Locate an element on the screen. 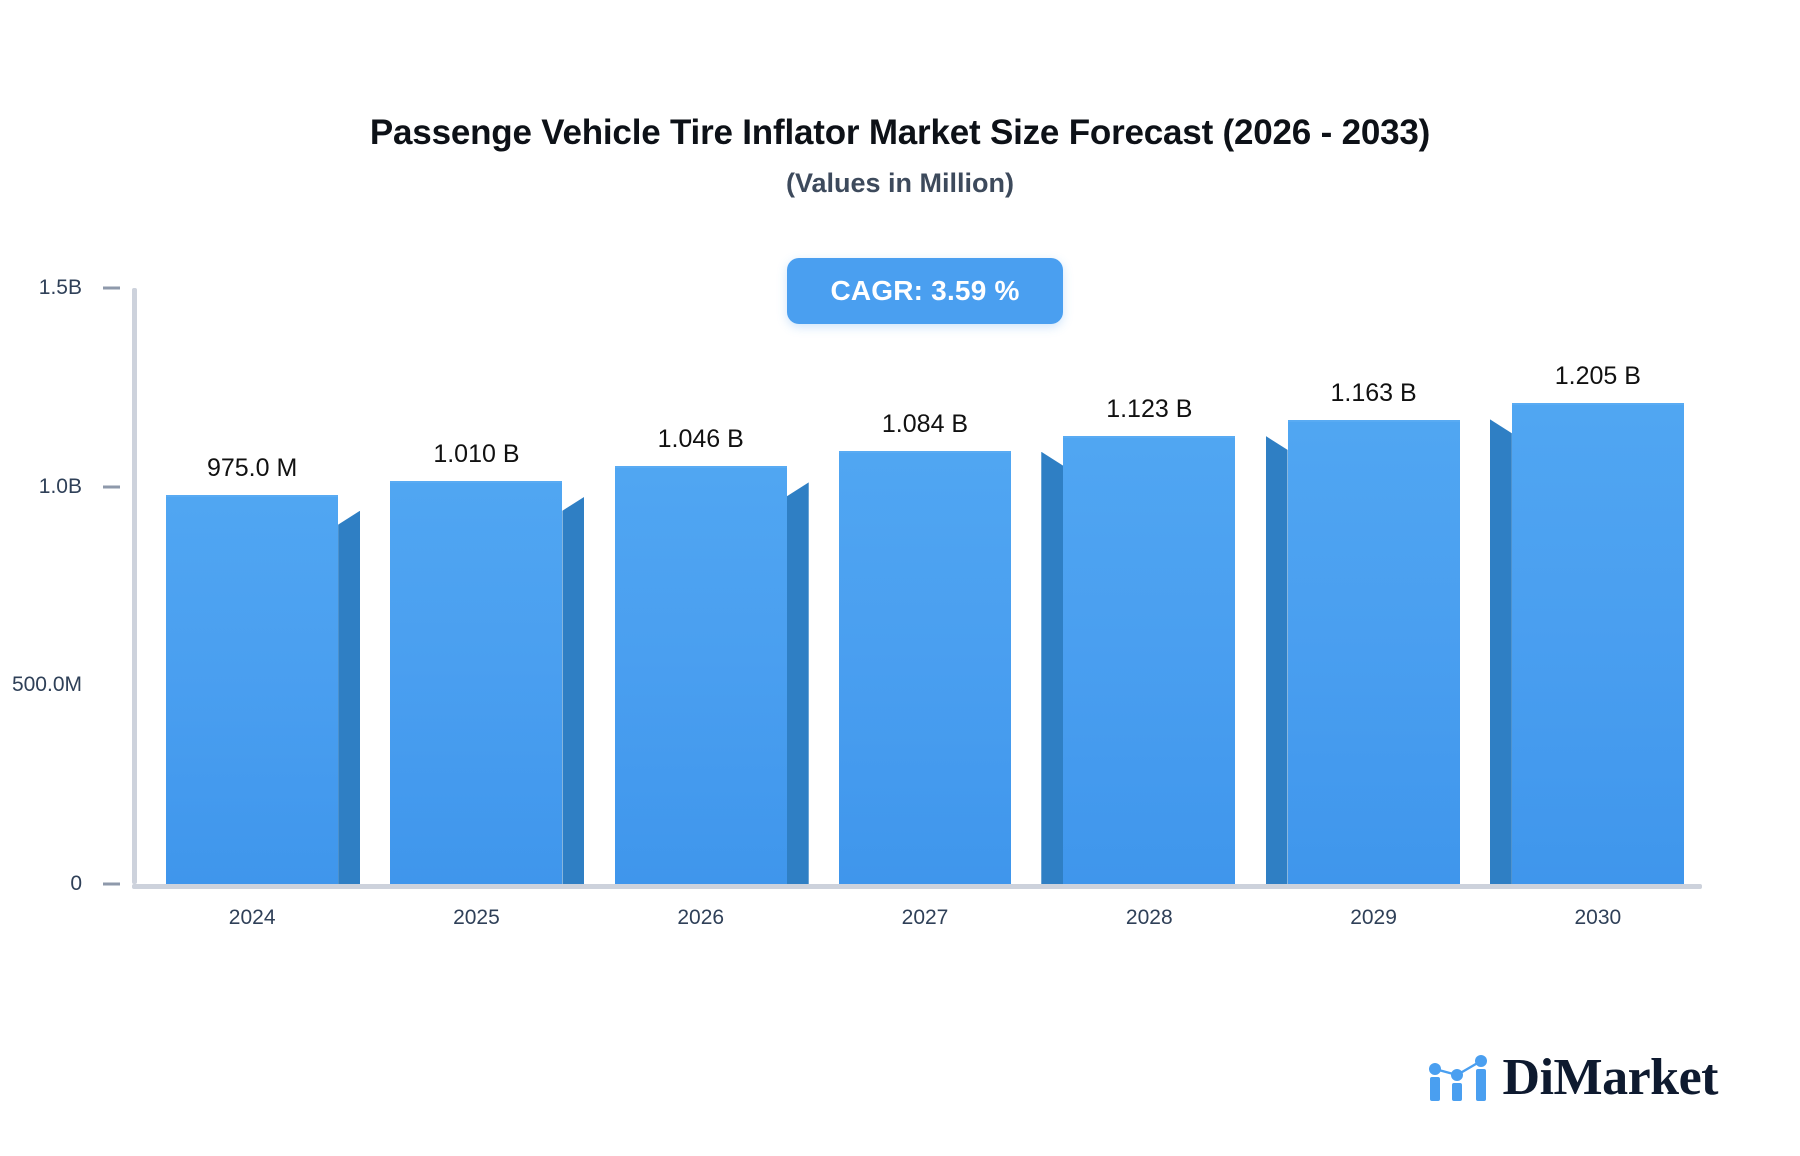 The image size is (1800, 1156). cagr-badge-label: CAGR: 3.59 % is located at coordinates (925, 290).